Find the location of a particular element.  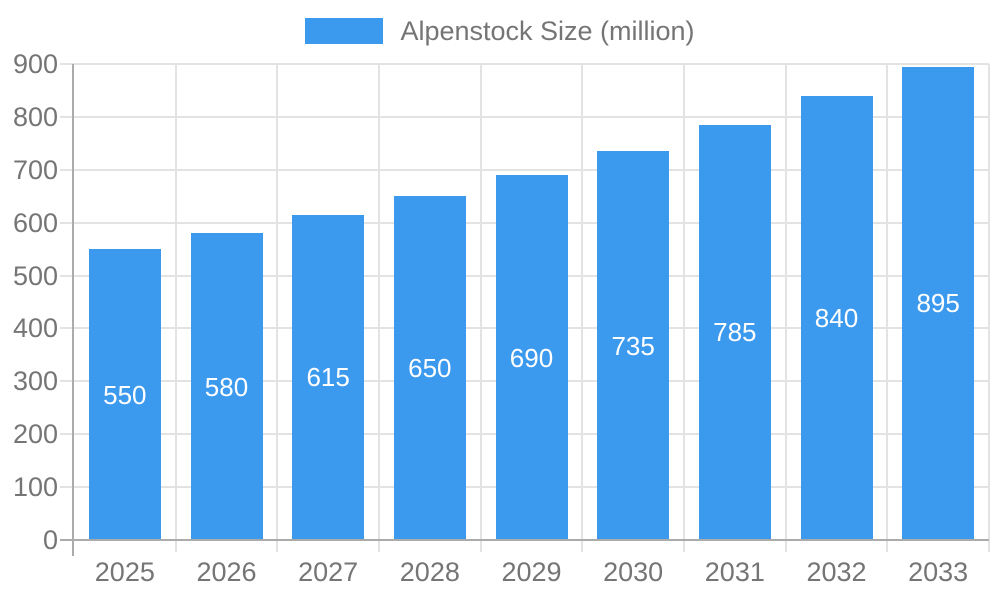

bar-value-label: 550 is located at coordinates (125, 394).